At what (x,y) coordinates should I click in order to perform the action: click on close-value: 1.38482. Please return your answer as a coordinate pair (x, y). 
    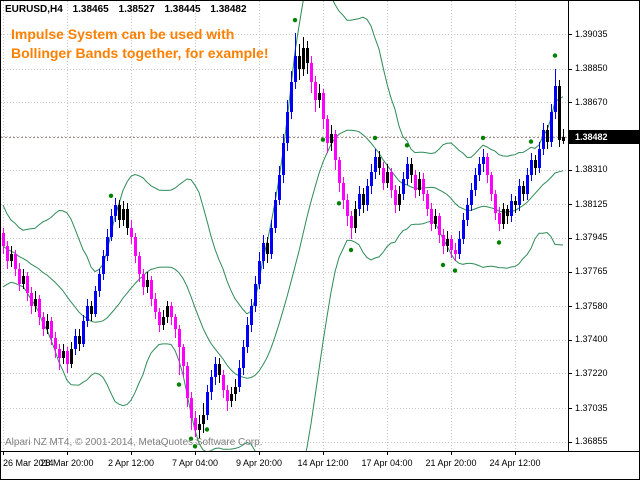
    Looking at the image, I should click on (228, 9).